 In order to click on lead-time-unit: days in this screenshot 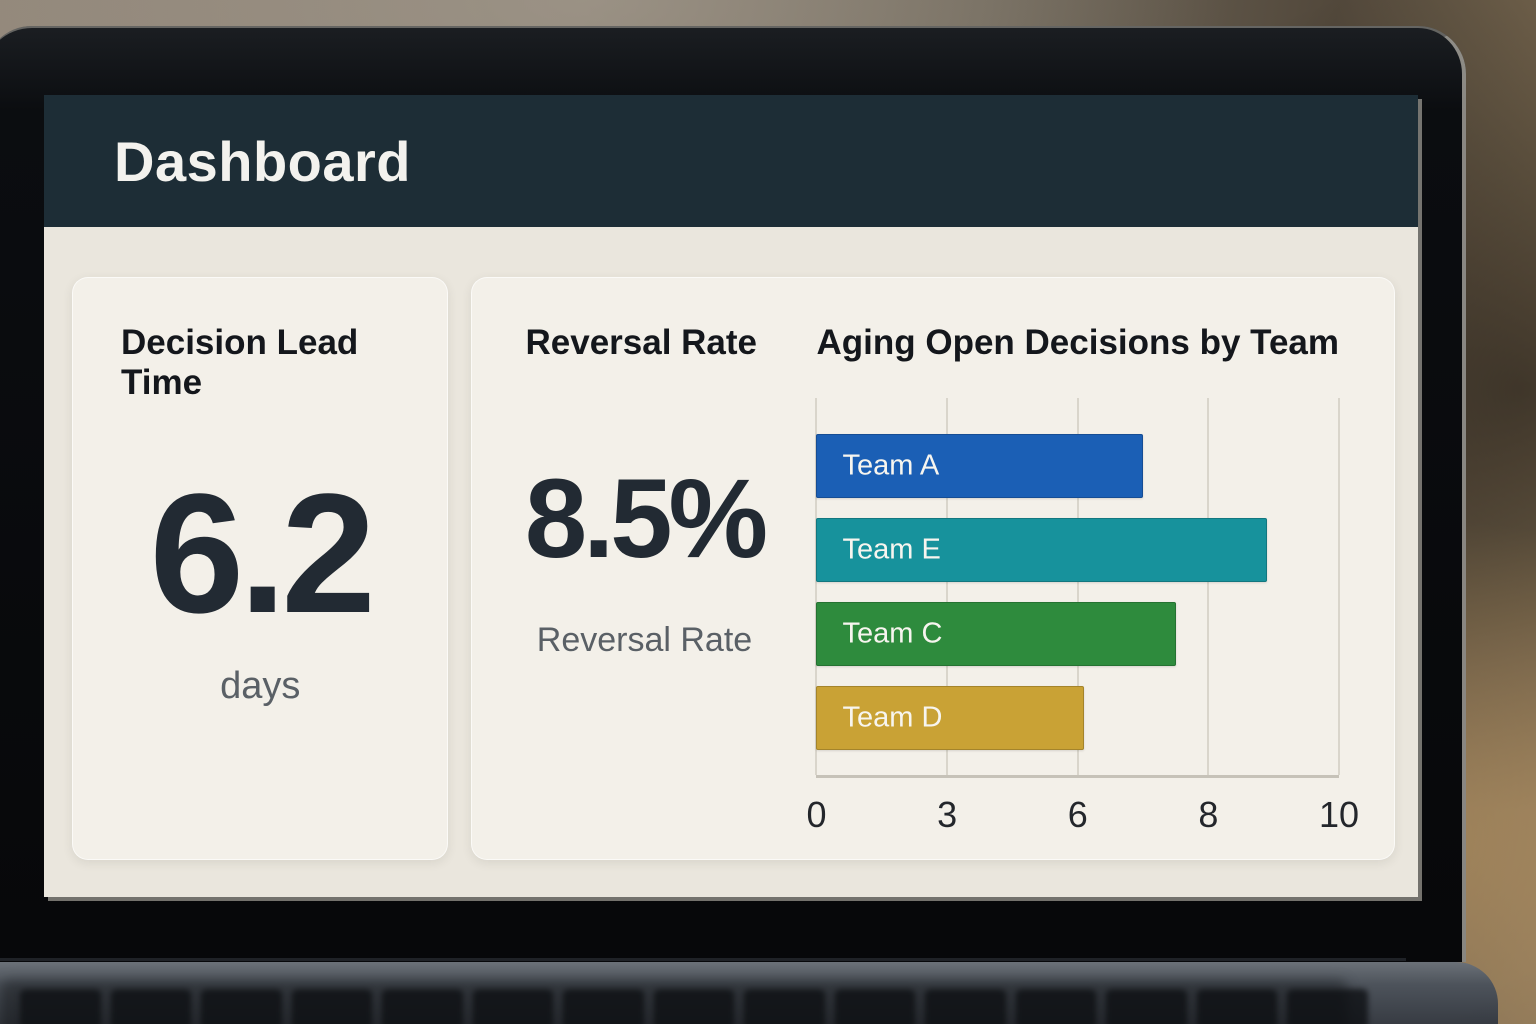, I will do `click(260, 686)`.